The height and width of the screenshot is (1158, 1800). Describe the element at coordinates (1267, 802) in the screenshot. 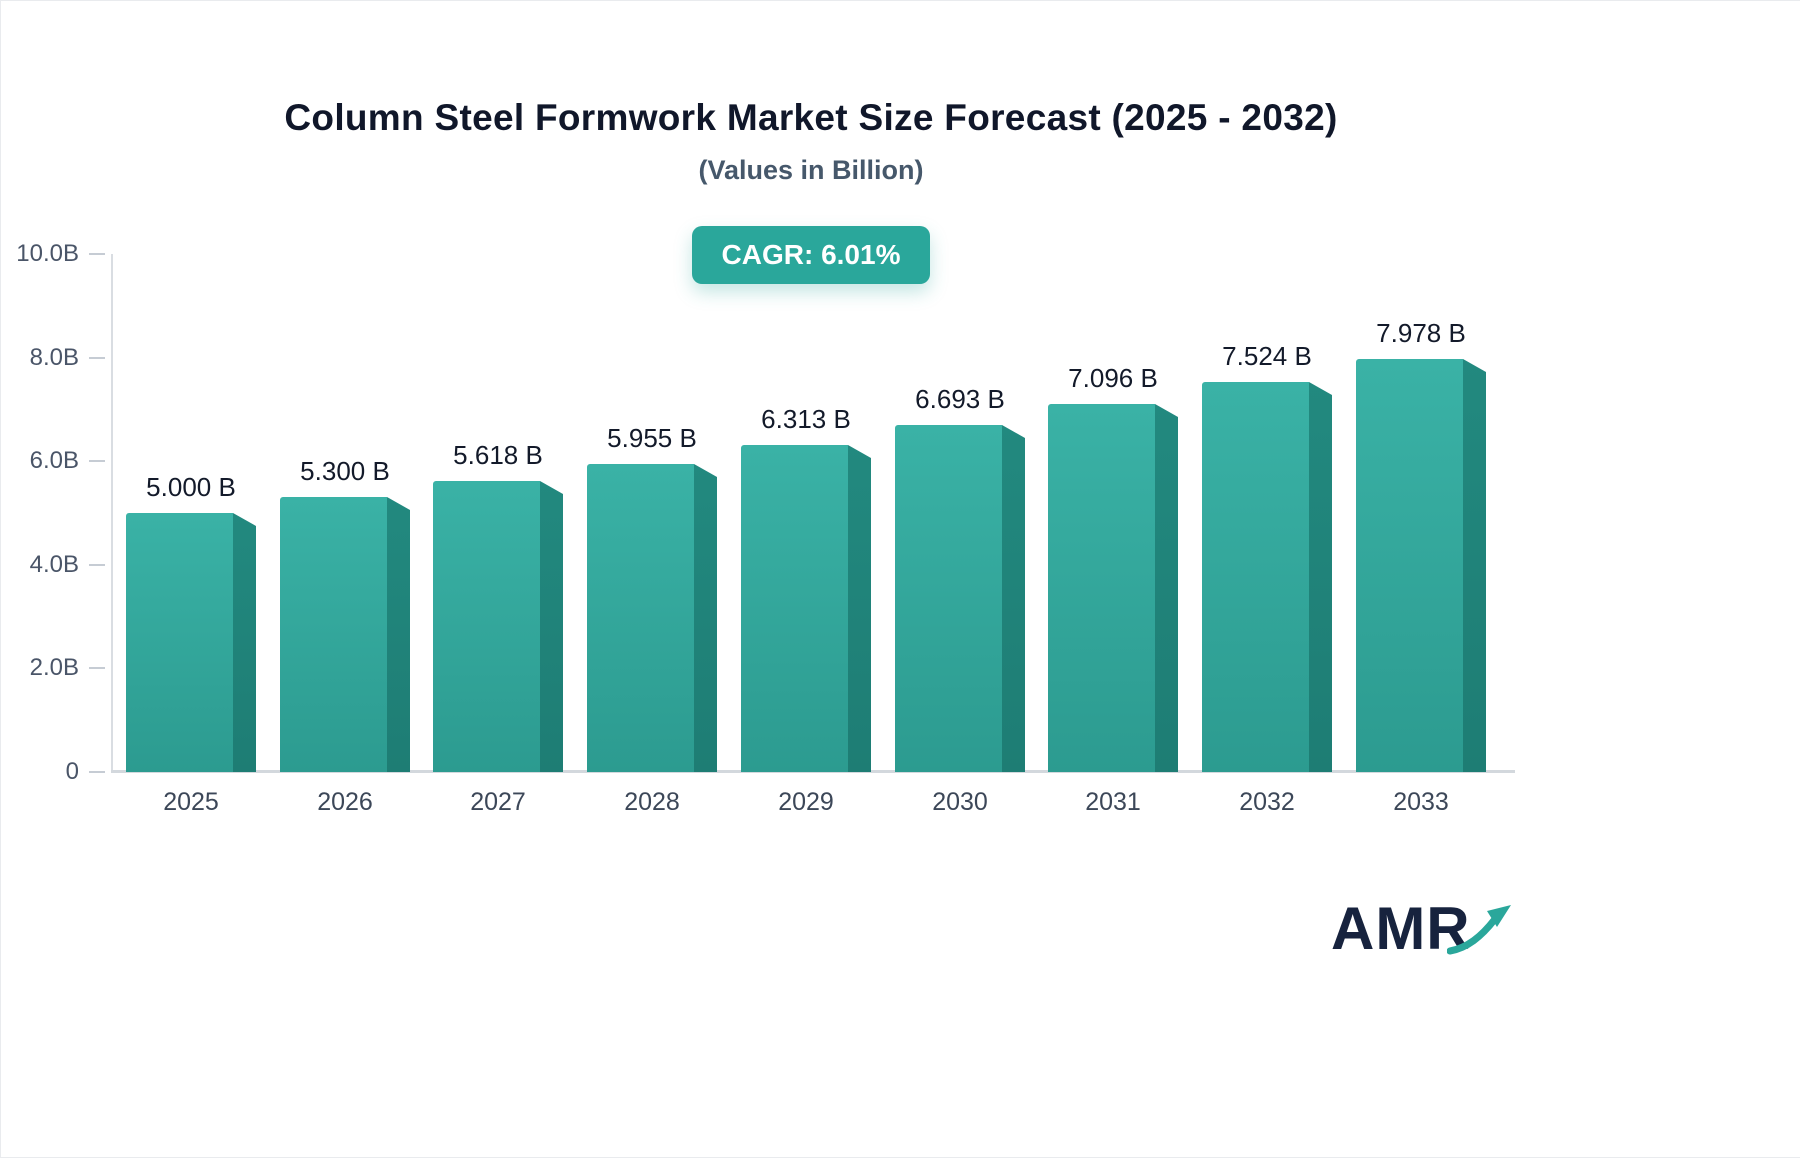

I see `x-tick-label: 2032` at that location.